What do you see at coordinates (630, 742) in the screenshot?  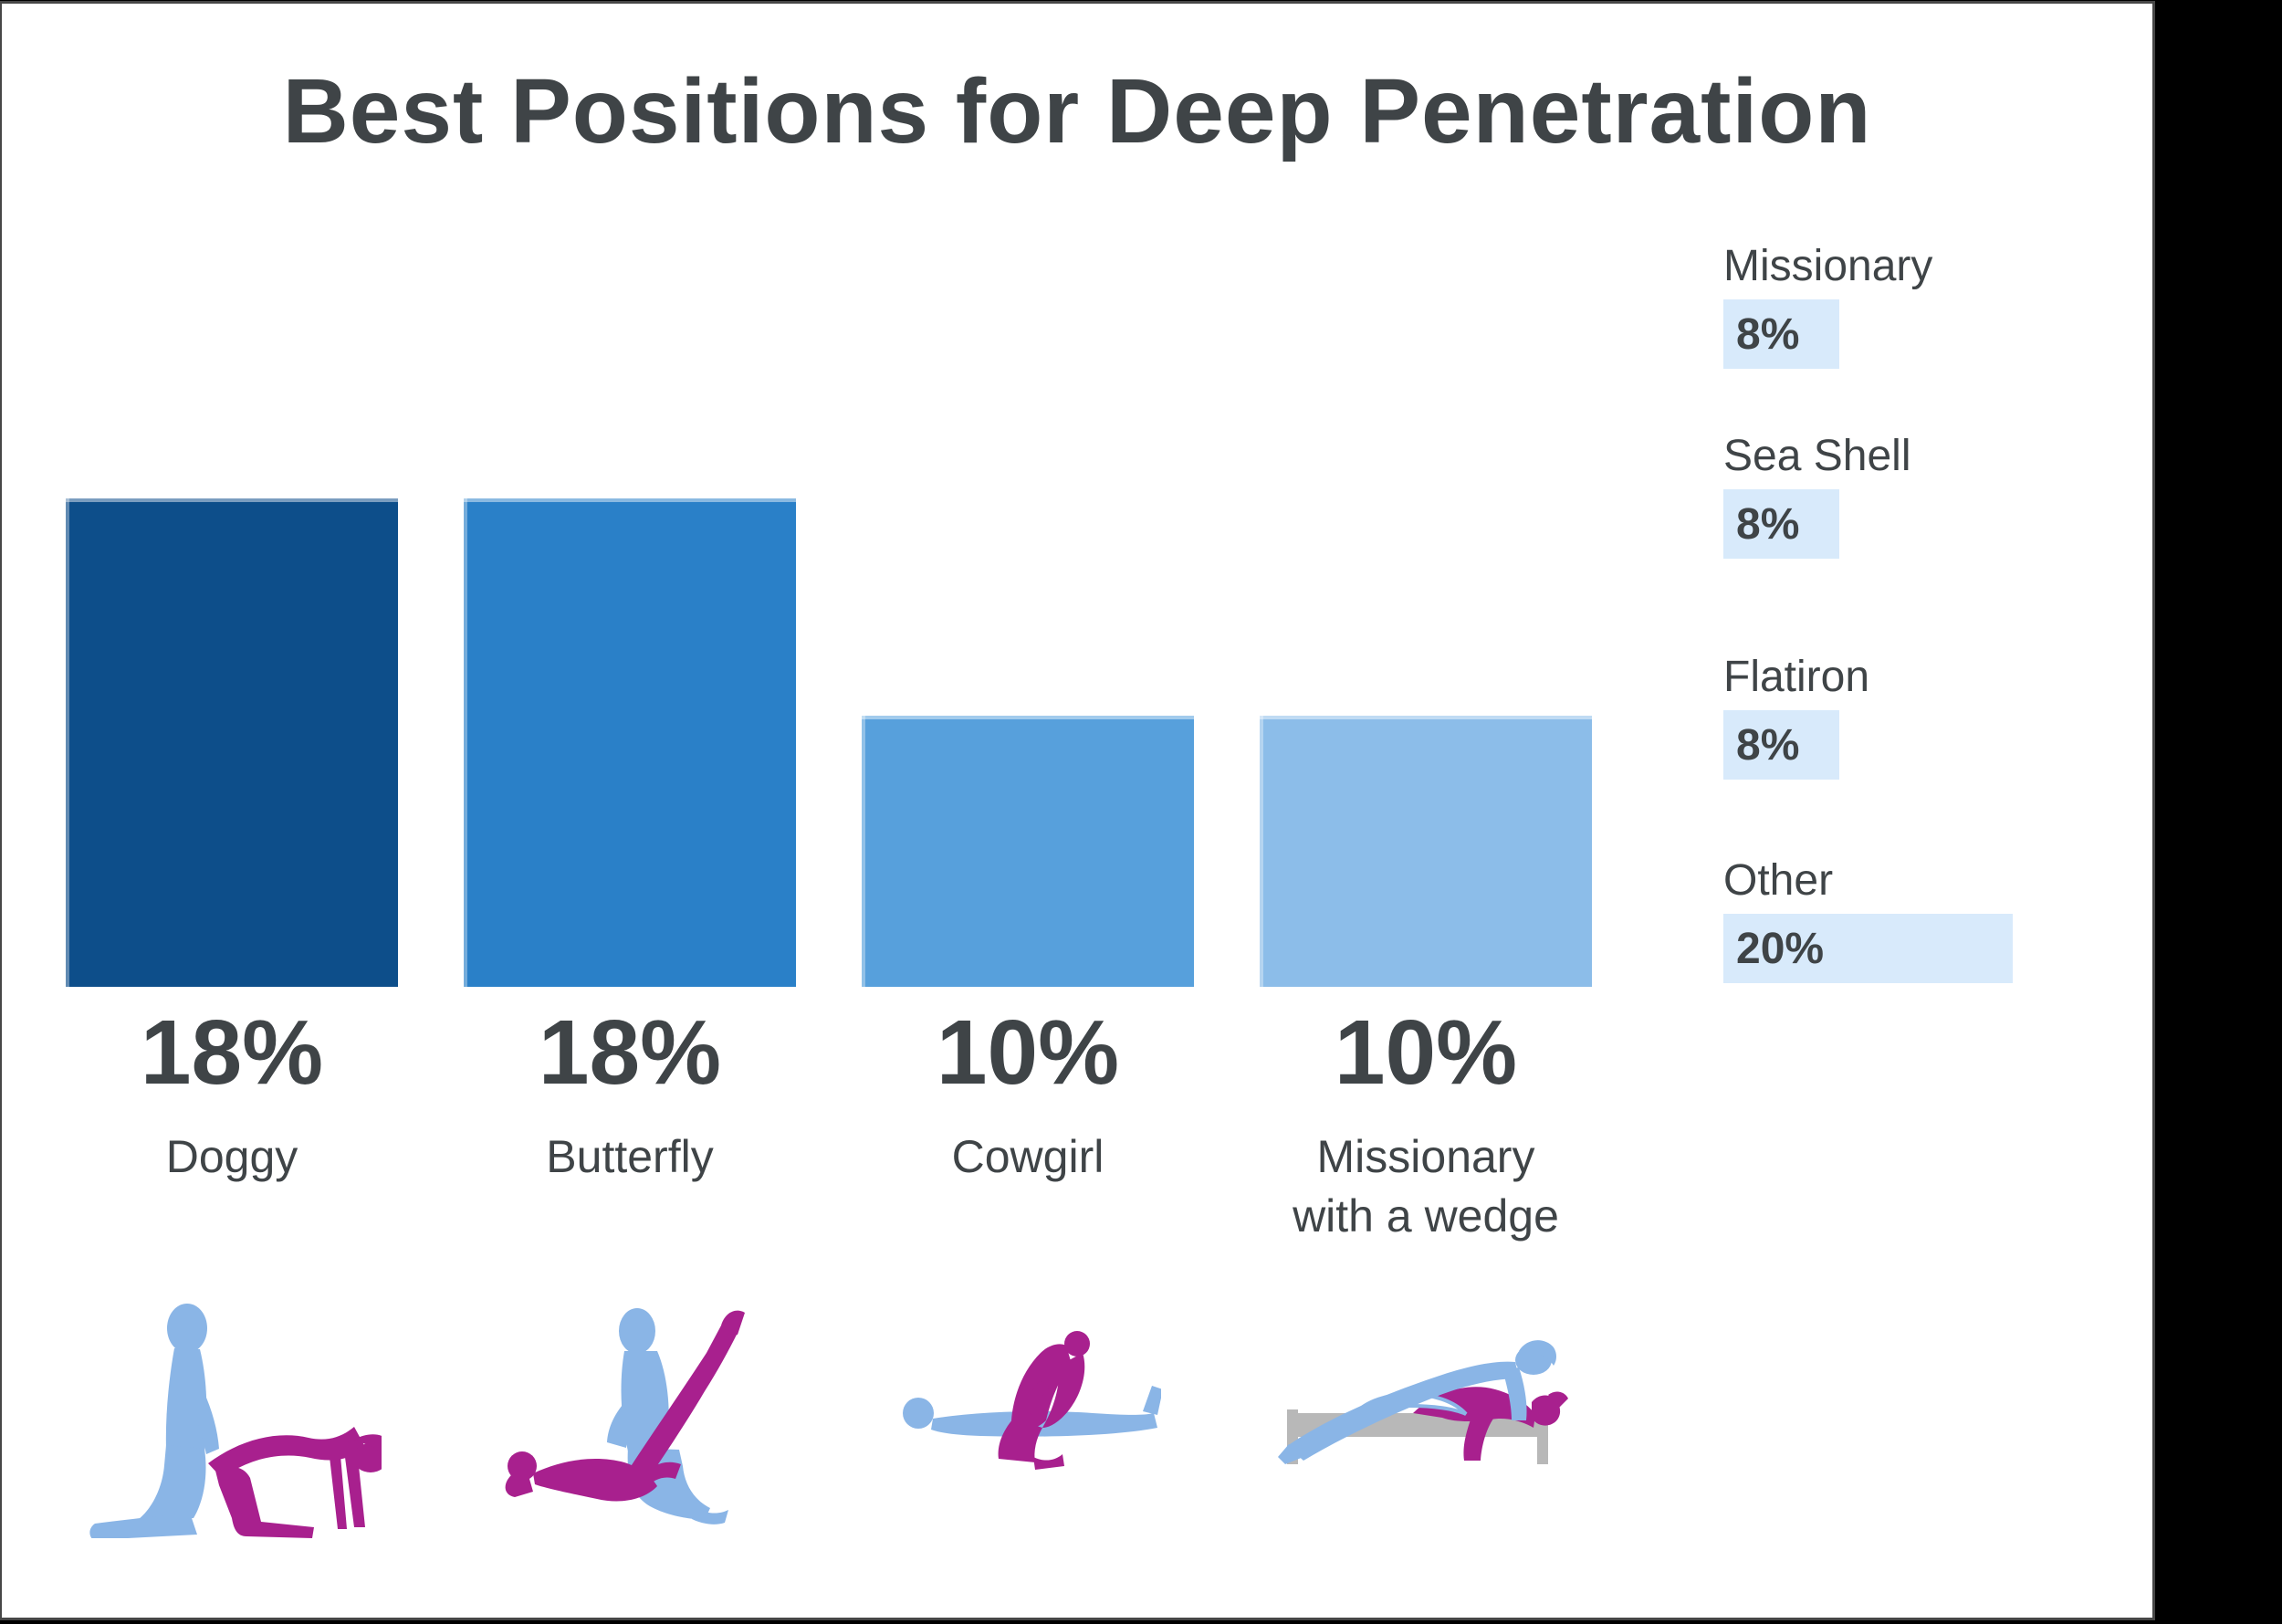 I see `bar-butterfly` at bounding box center [630, 742].